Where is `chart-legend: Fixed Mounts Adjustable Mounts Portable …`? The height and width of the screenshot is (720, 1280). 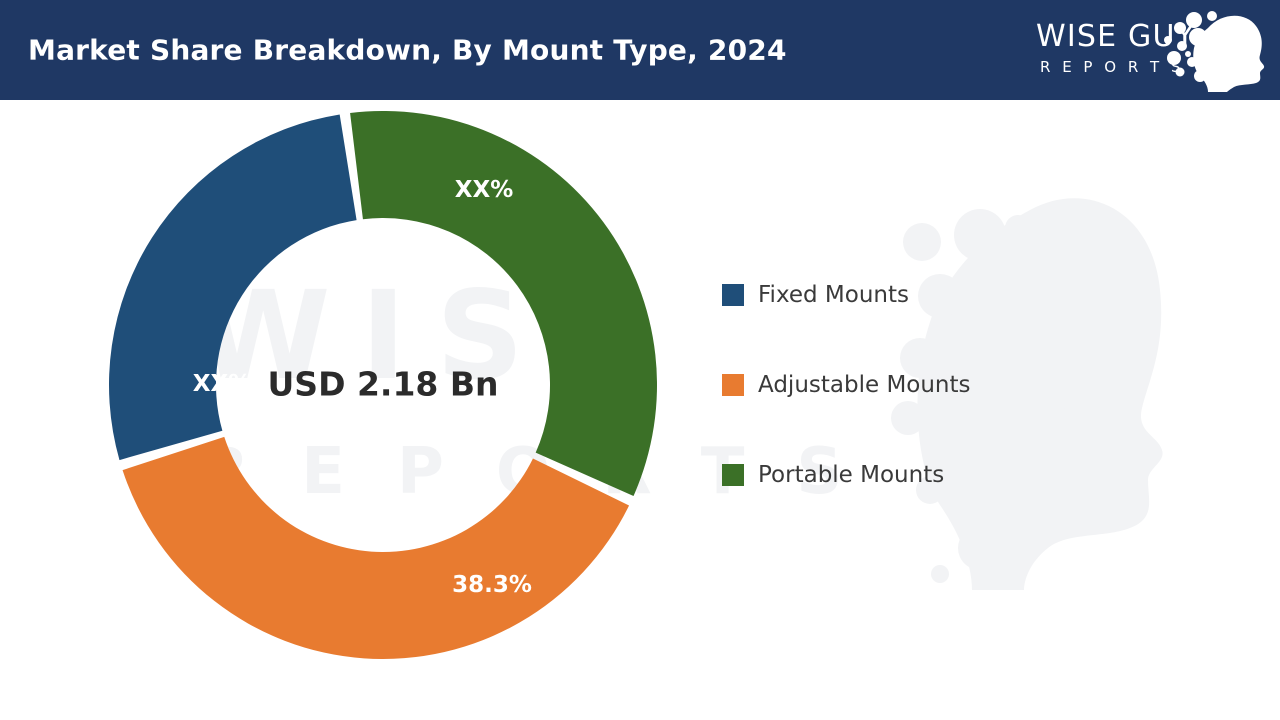
chart-legend: Fixed Mounts Adjustable Mounts Portable … is located at coordinates (912, 385).